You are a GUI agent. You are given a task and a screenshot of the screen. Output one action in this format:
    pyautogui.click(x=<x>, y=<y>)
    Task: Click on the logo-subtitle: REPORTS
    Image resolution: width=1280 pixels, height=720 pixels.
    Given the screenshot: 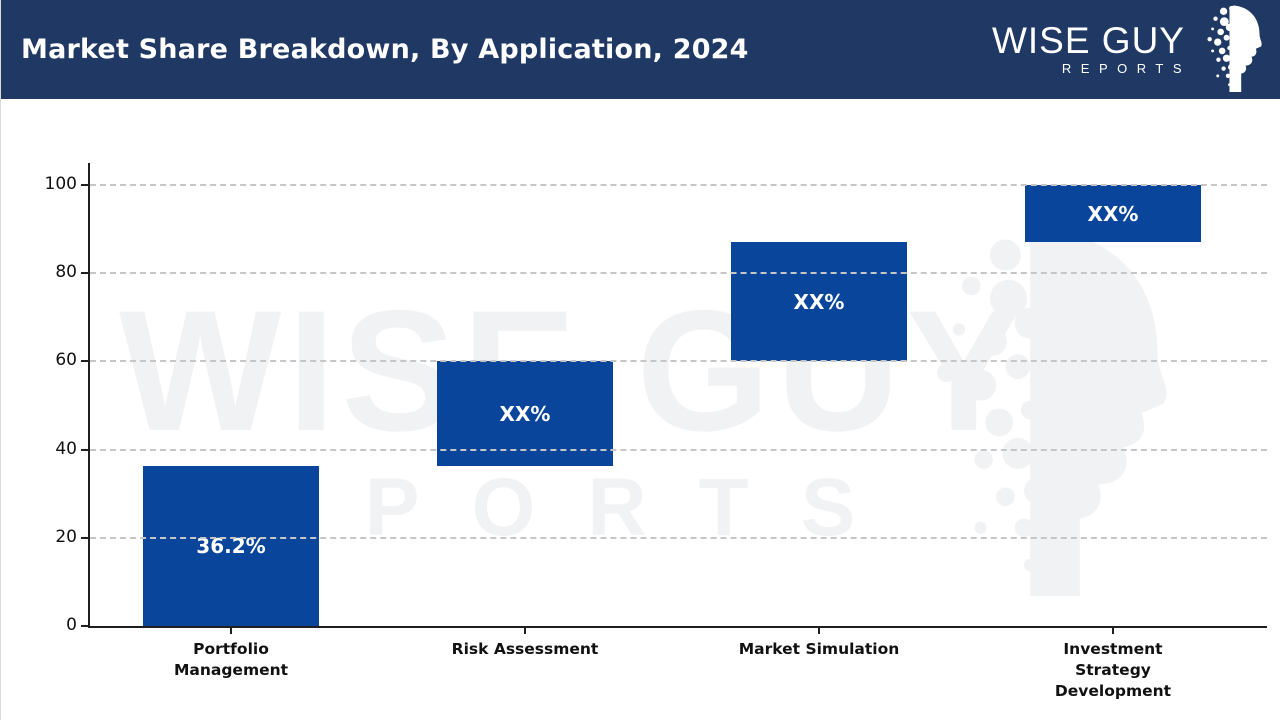 What is the action you would take?
    pyautogui.click(x=1126, y=68)
    